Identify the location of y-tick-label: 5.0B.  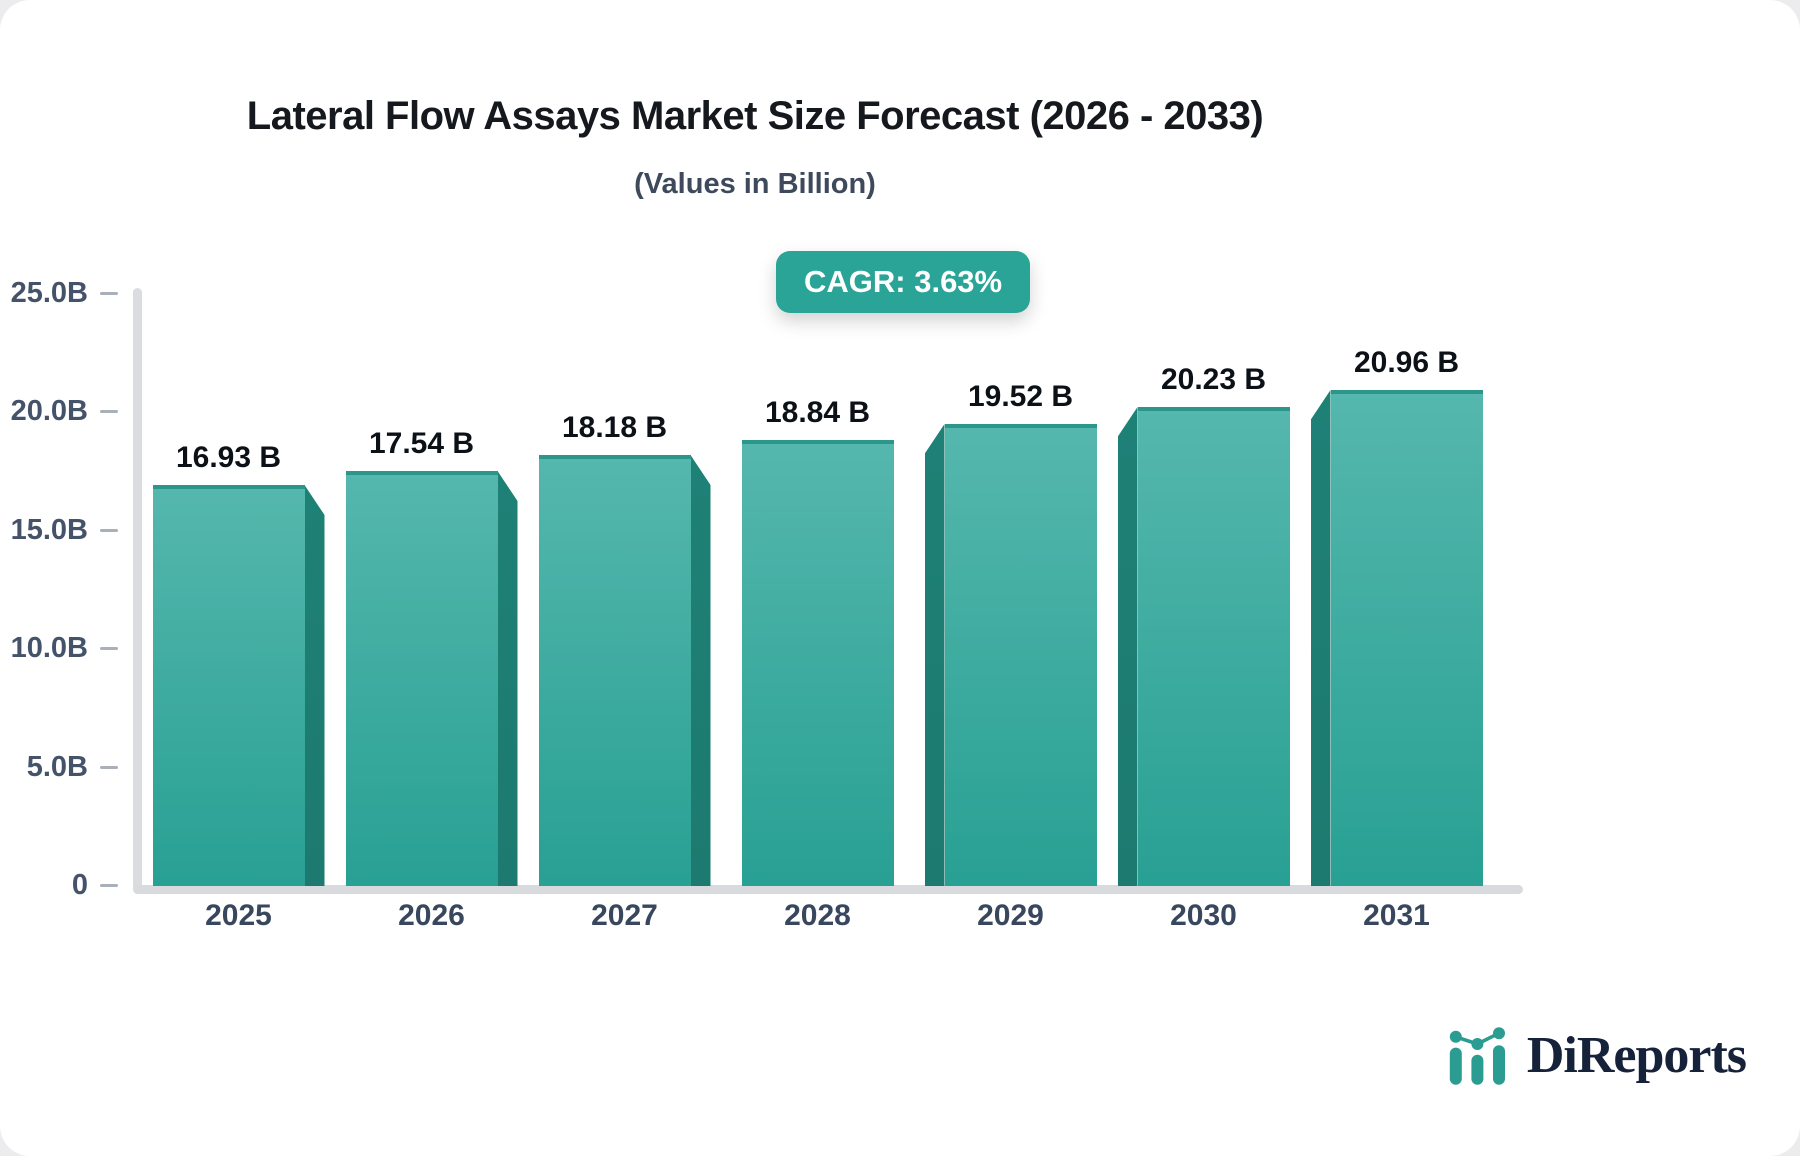
(57, 766).